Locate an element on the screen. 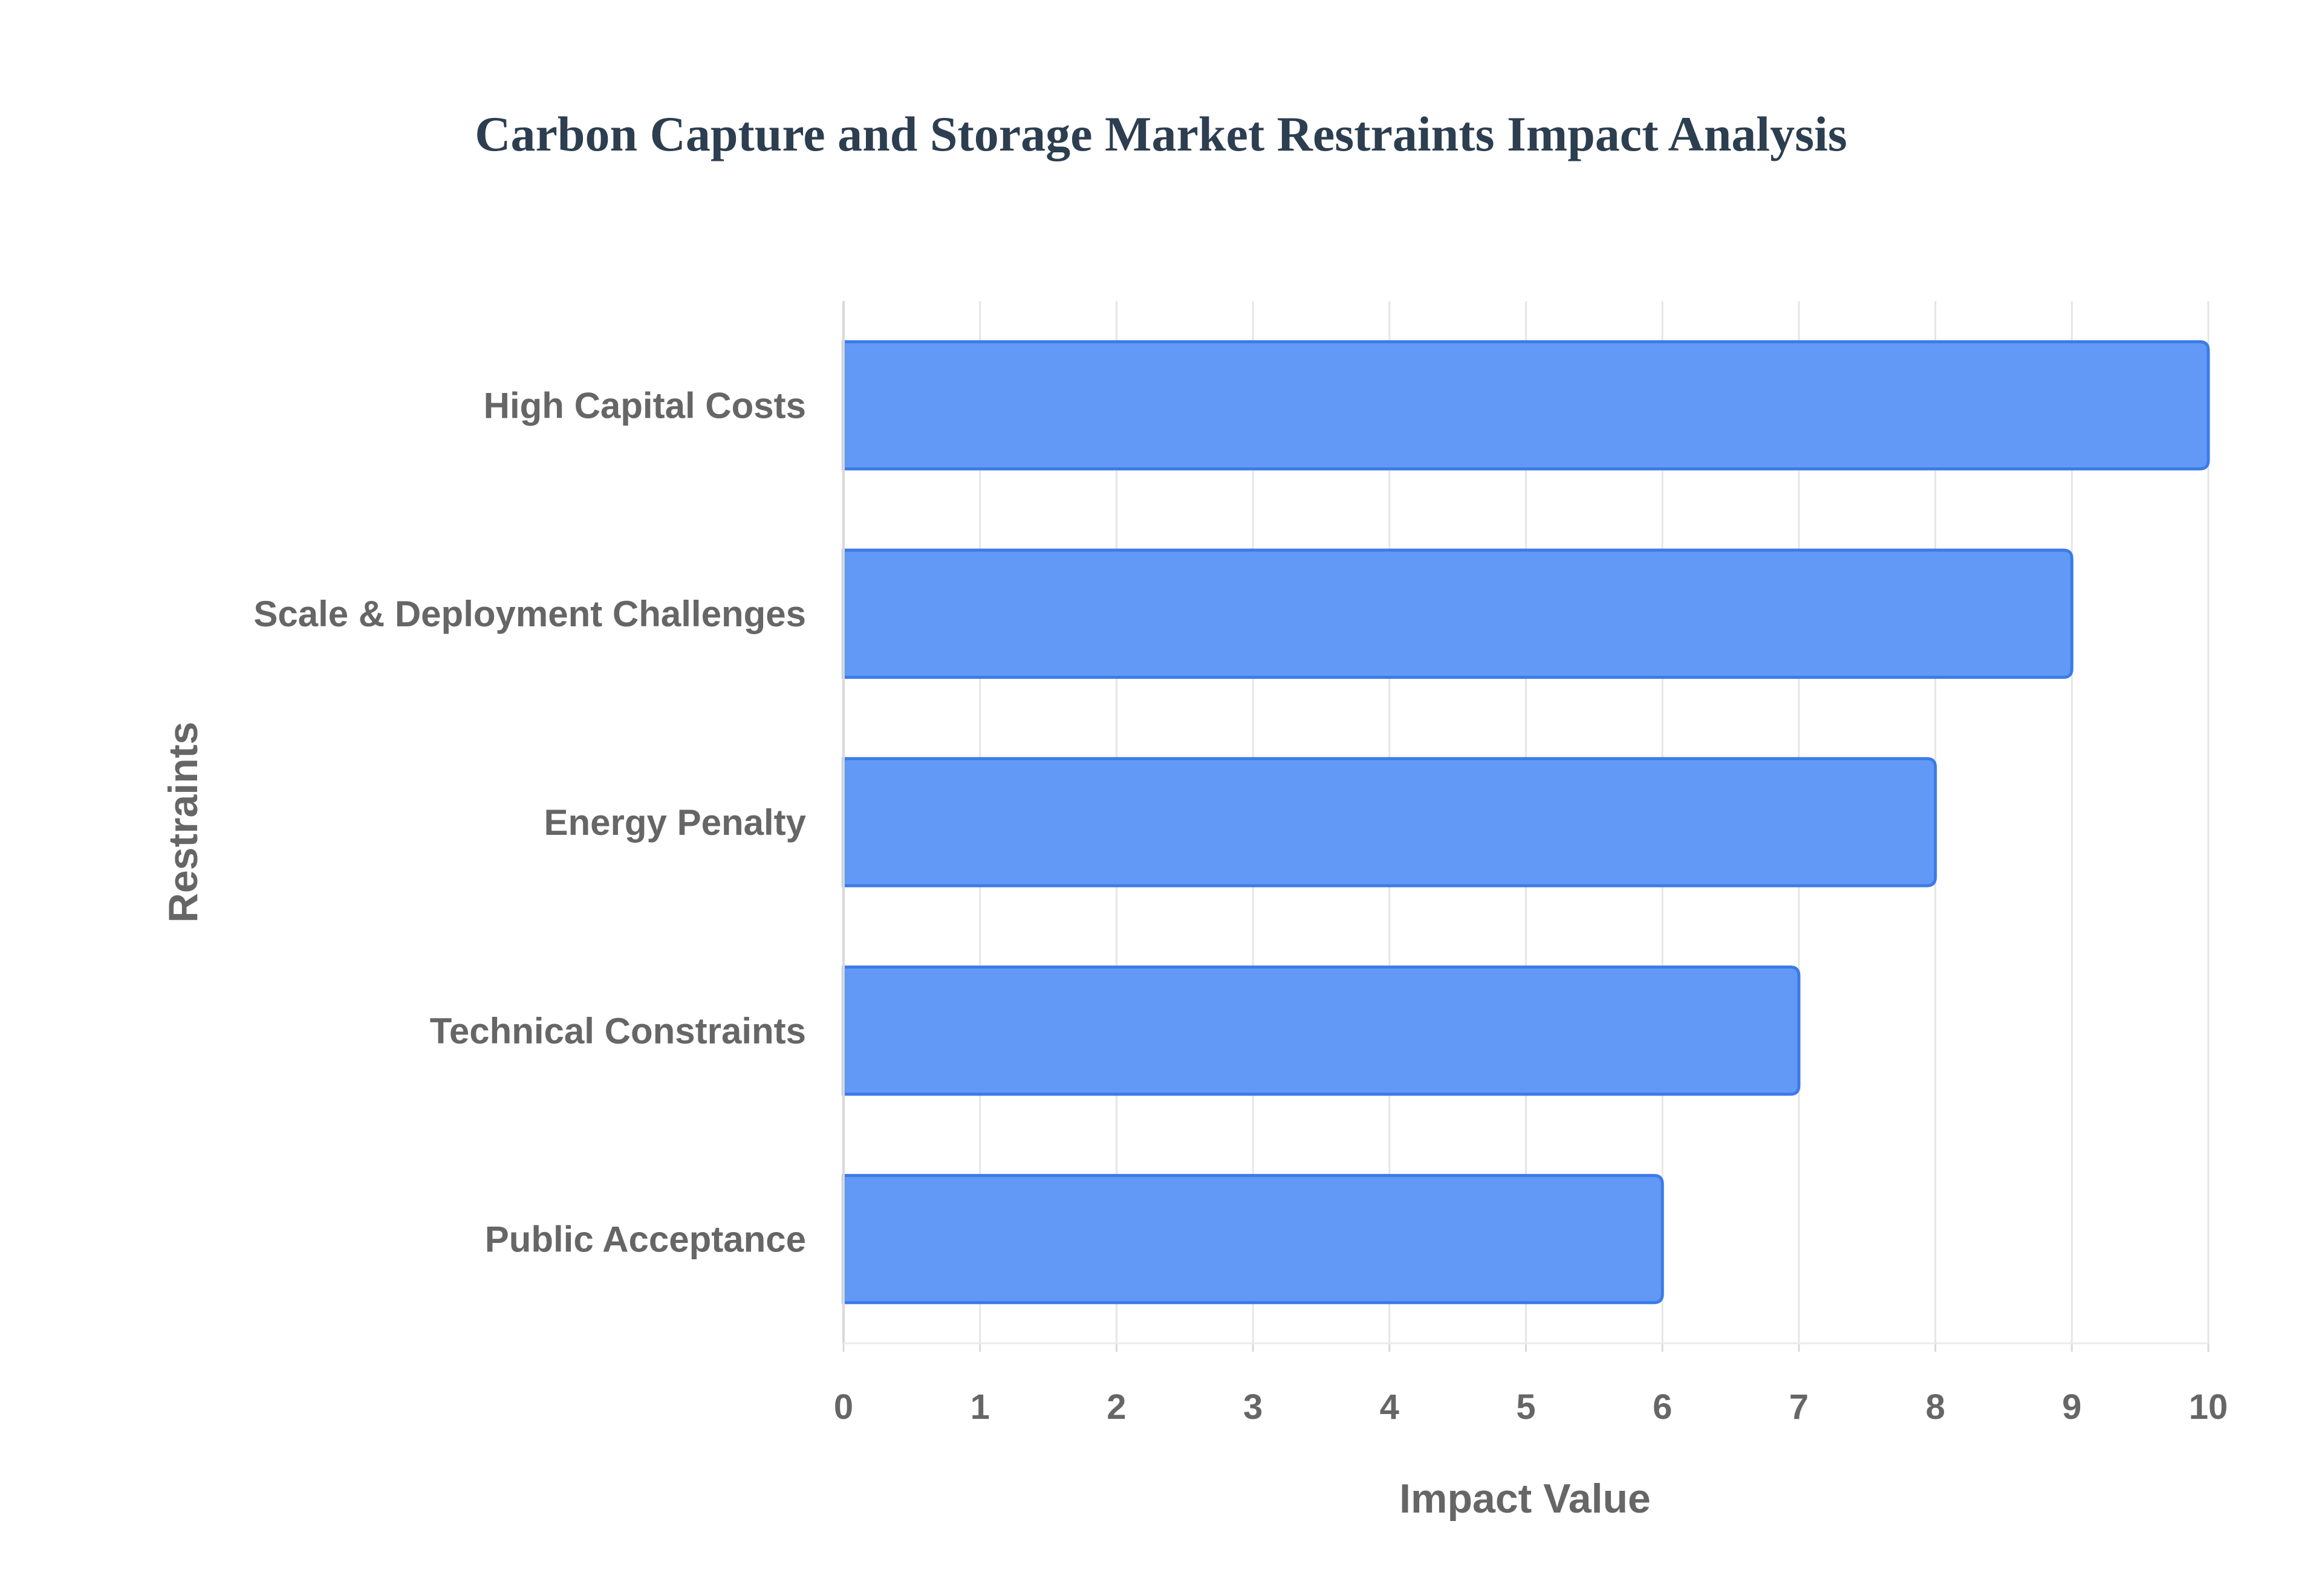 The width and height of the screenshot is (2322, 1596). x-tick-label: 2 is located at coordinates (1116, 1407).